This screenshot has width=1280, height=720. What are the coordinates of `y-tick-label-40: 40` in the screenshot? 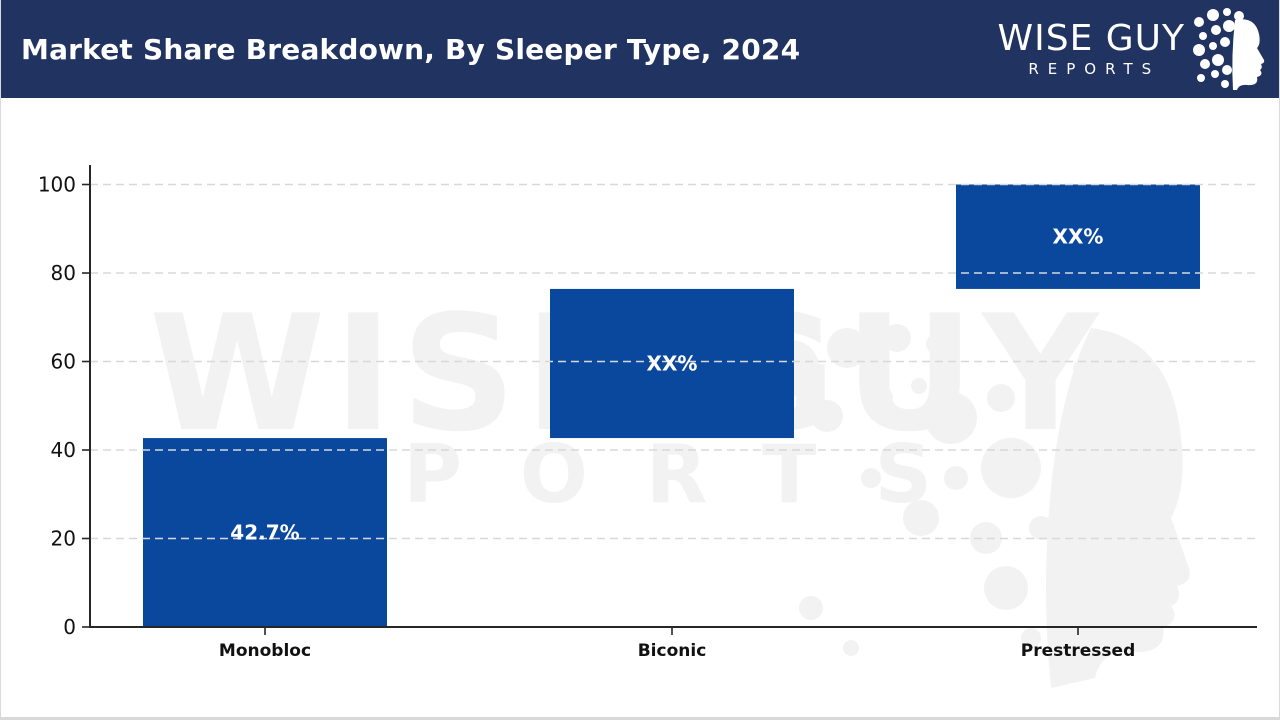 It's located at (63, 450).